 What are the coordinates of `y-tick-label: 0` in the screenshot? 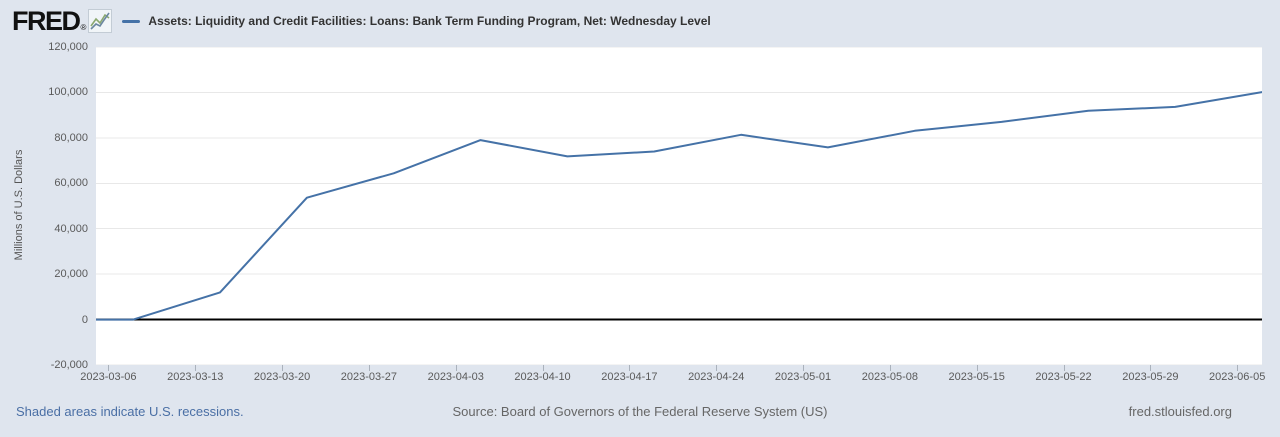 It's located at (84, 319).